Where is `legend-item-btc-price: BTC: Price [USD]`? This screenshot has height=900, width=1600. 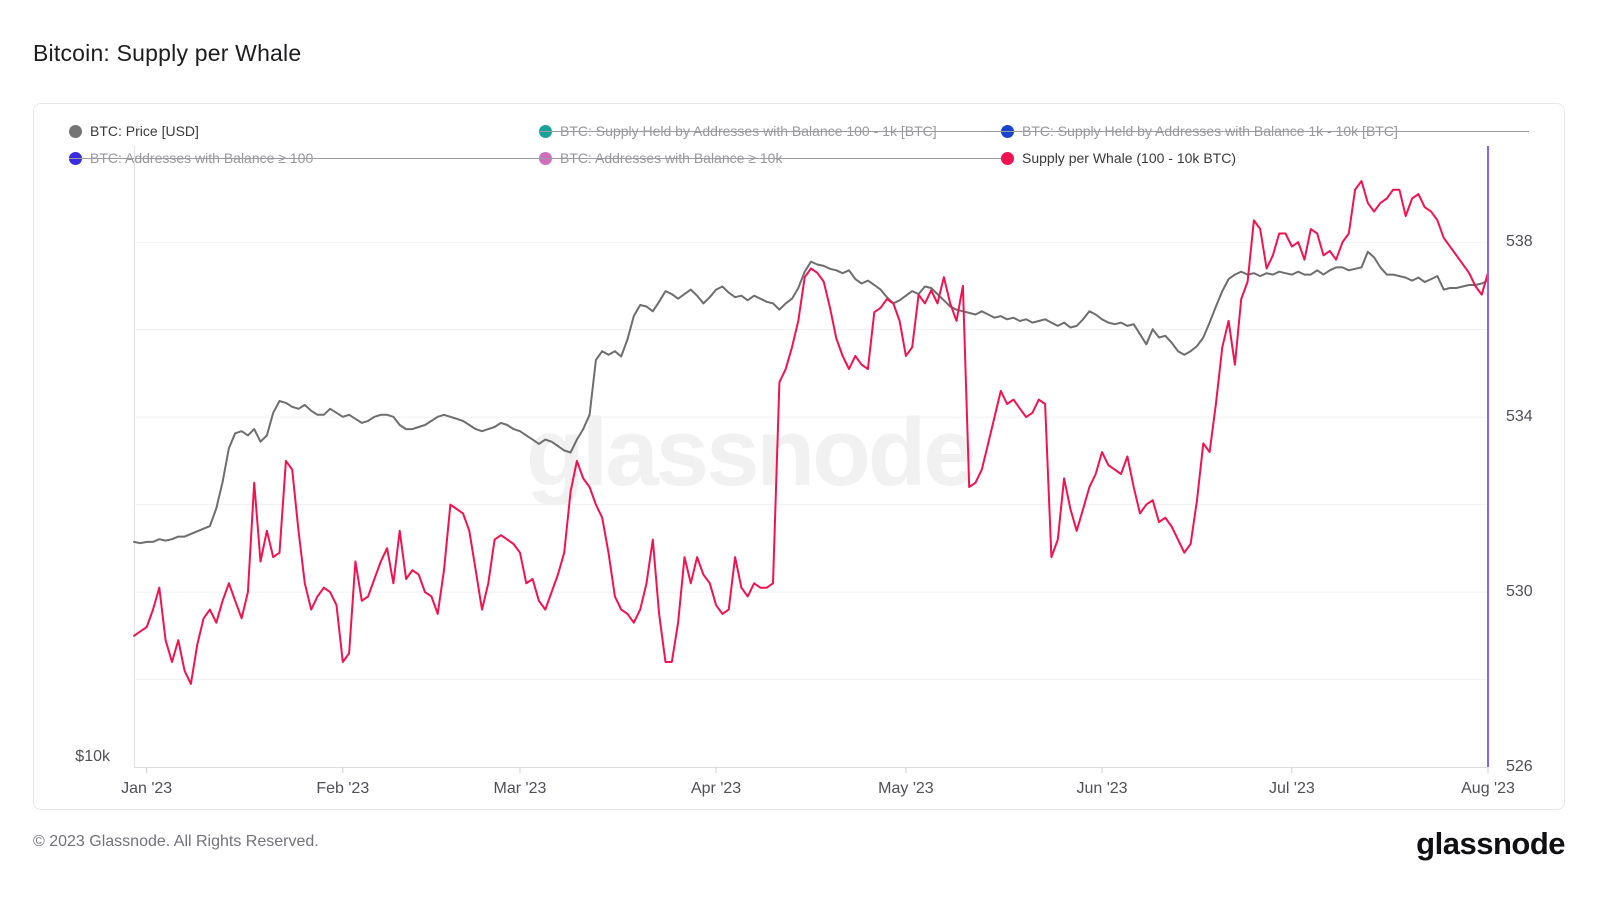 legend-item-btc-price: BTC: Price [USD] is located at coordinates (304, 131).